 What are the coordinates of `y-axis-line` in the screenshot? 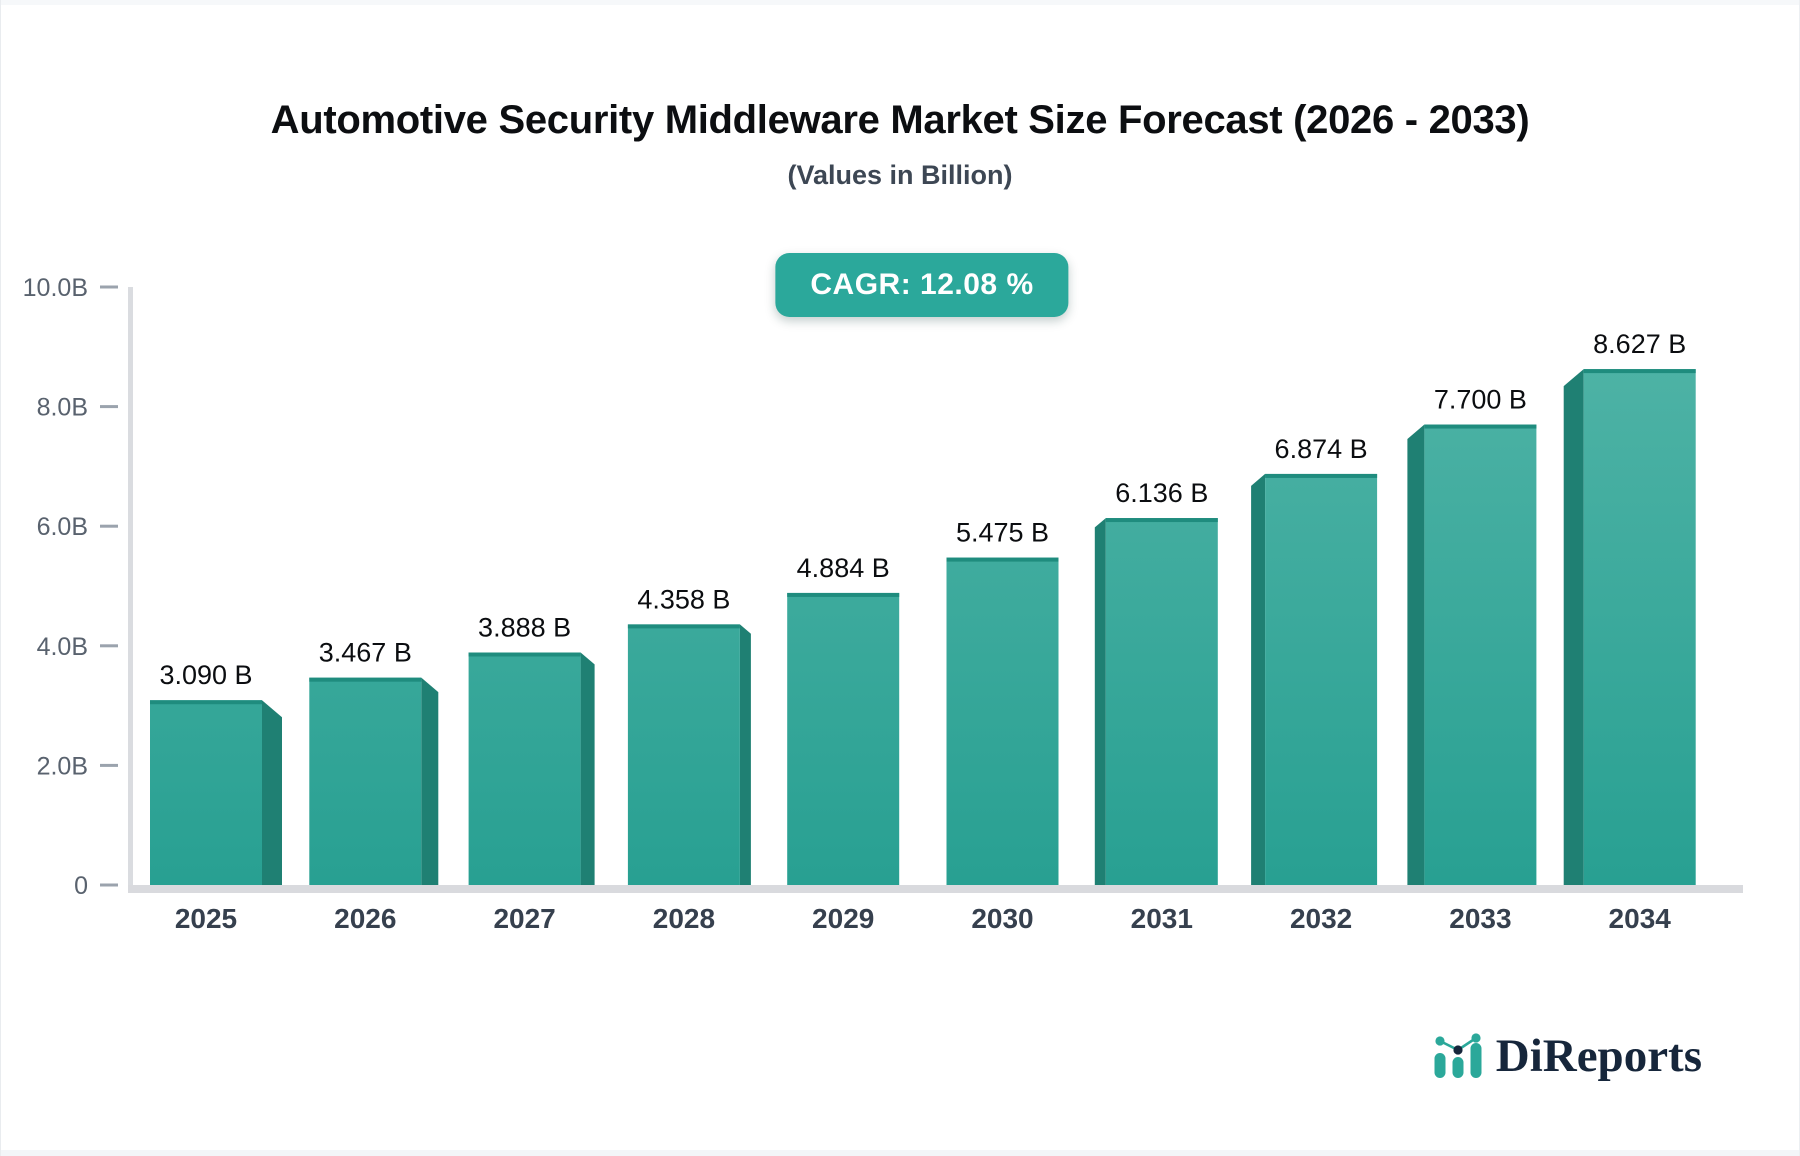 It's located at (130, 590).